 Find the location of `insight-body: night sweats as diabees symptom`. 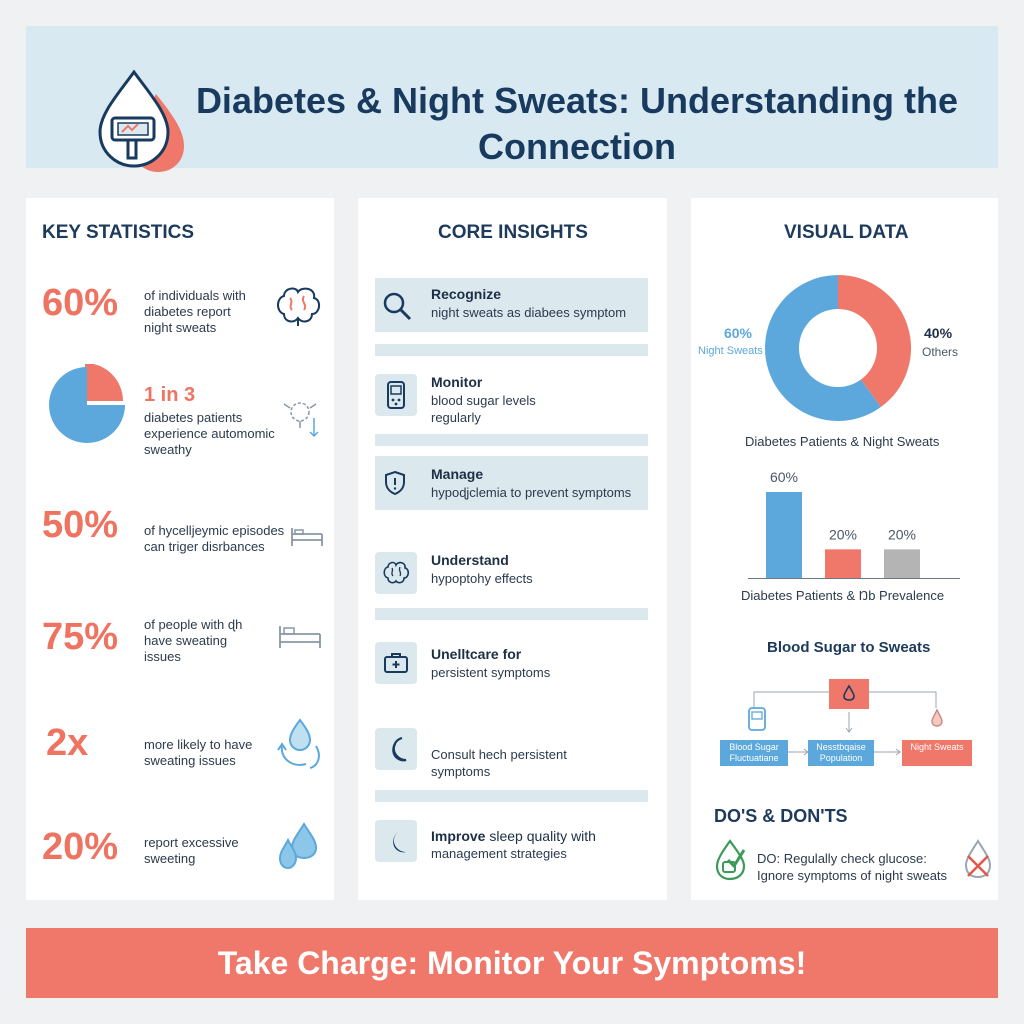

insight-body: night sweats as diabees symptom is located at coordinates (529, 312).